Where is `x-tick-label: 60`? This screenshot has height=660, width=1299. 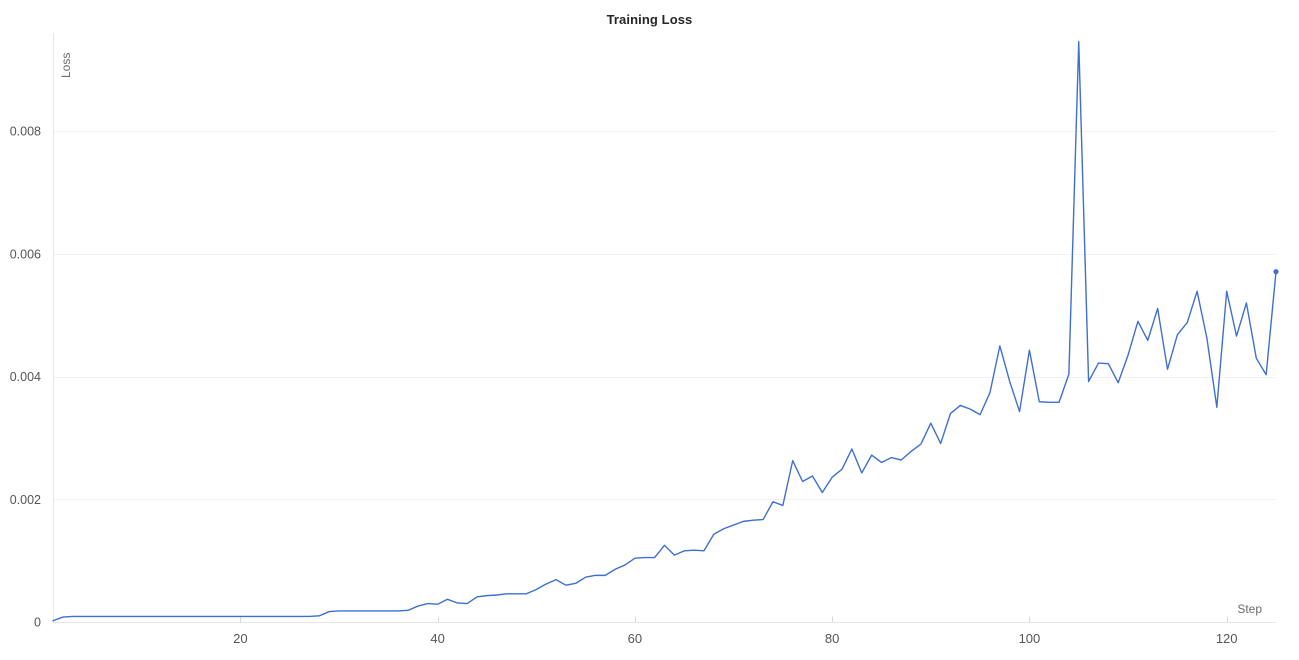
x-tick-label: 60 is located at coordinates (635, 638).